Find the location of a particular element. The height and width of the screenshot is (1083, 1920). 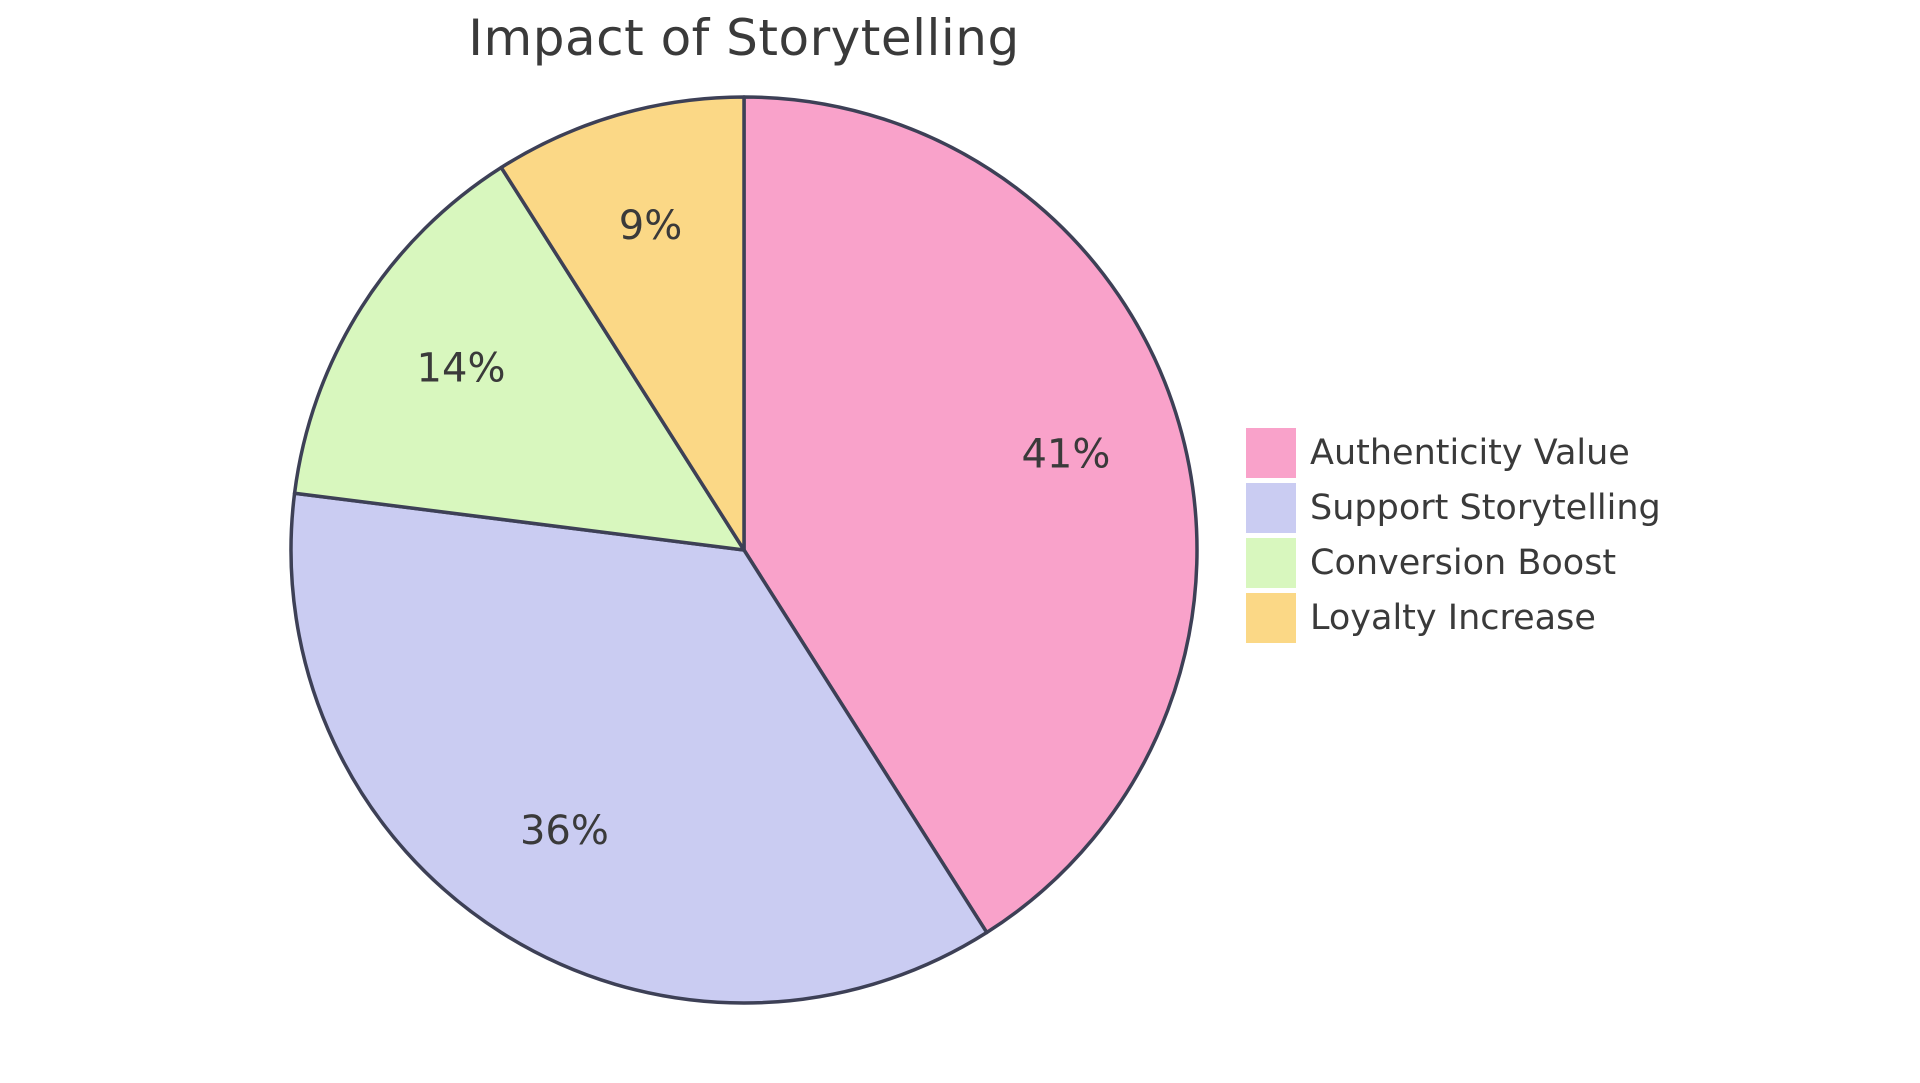

legend-item-loyalty-increase: Loyalty Increase is located at coordinates (1453, 618).